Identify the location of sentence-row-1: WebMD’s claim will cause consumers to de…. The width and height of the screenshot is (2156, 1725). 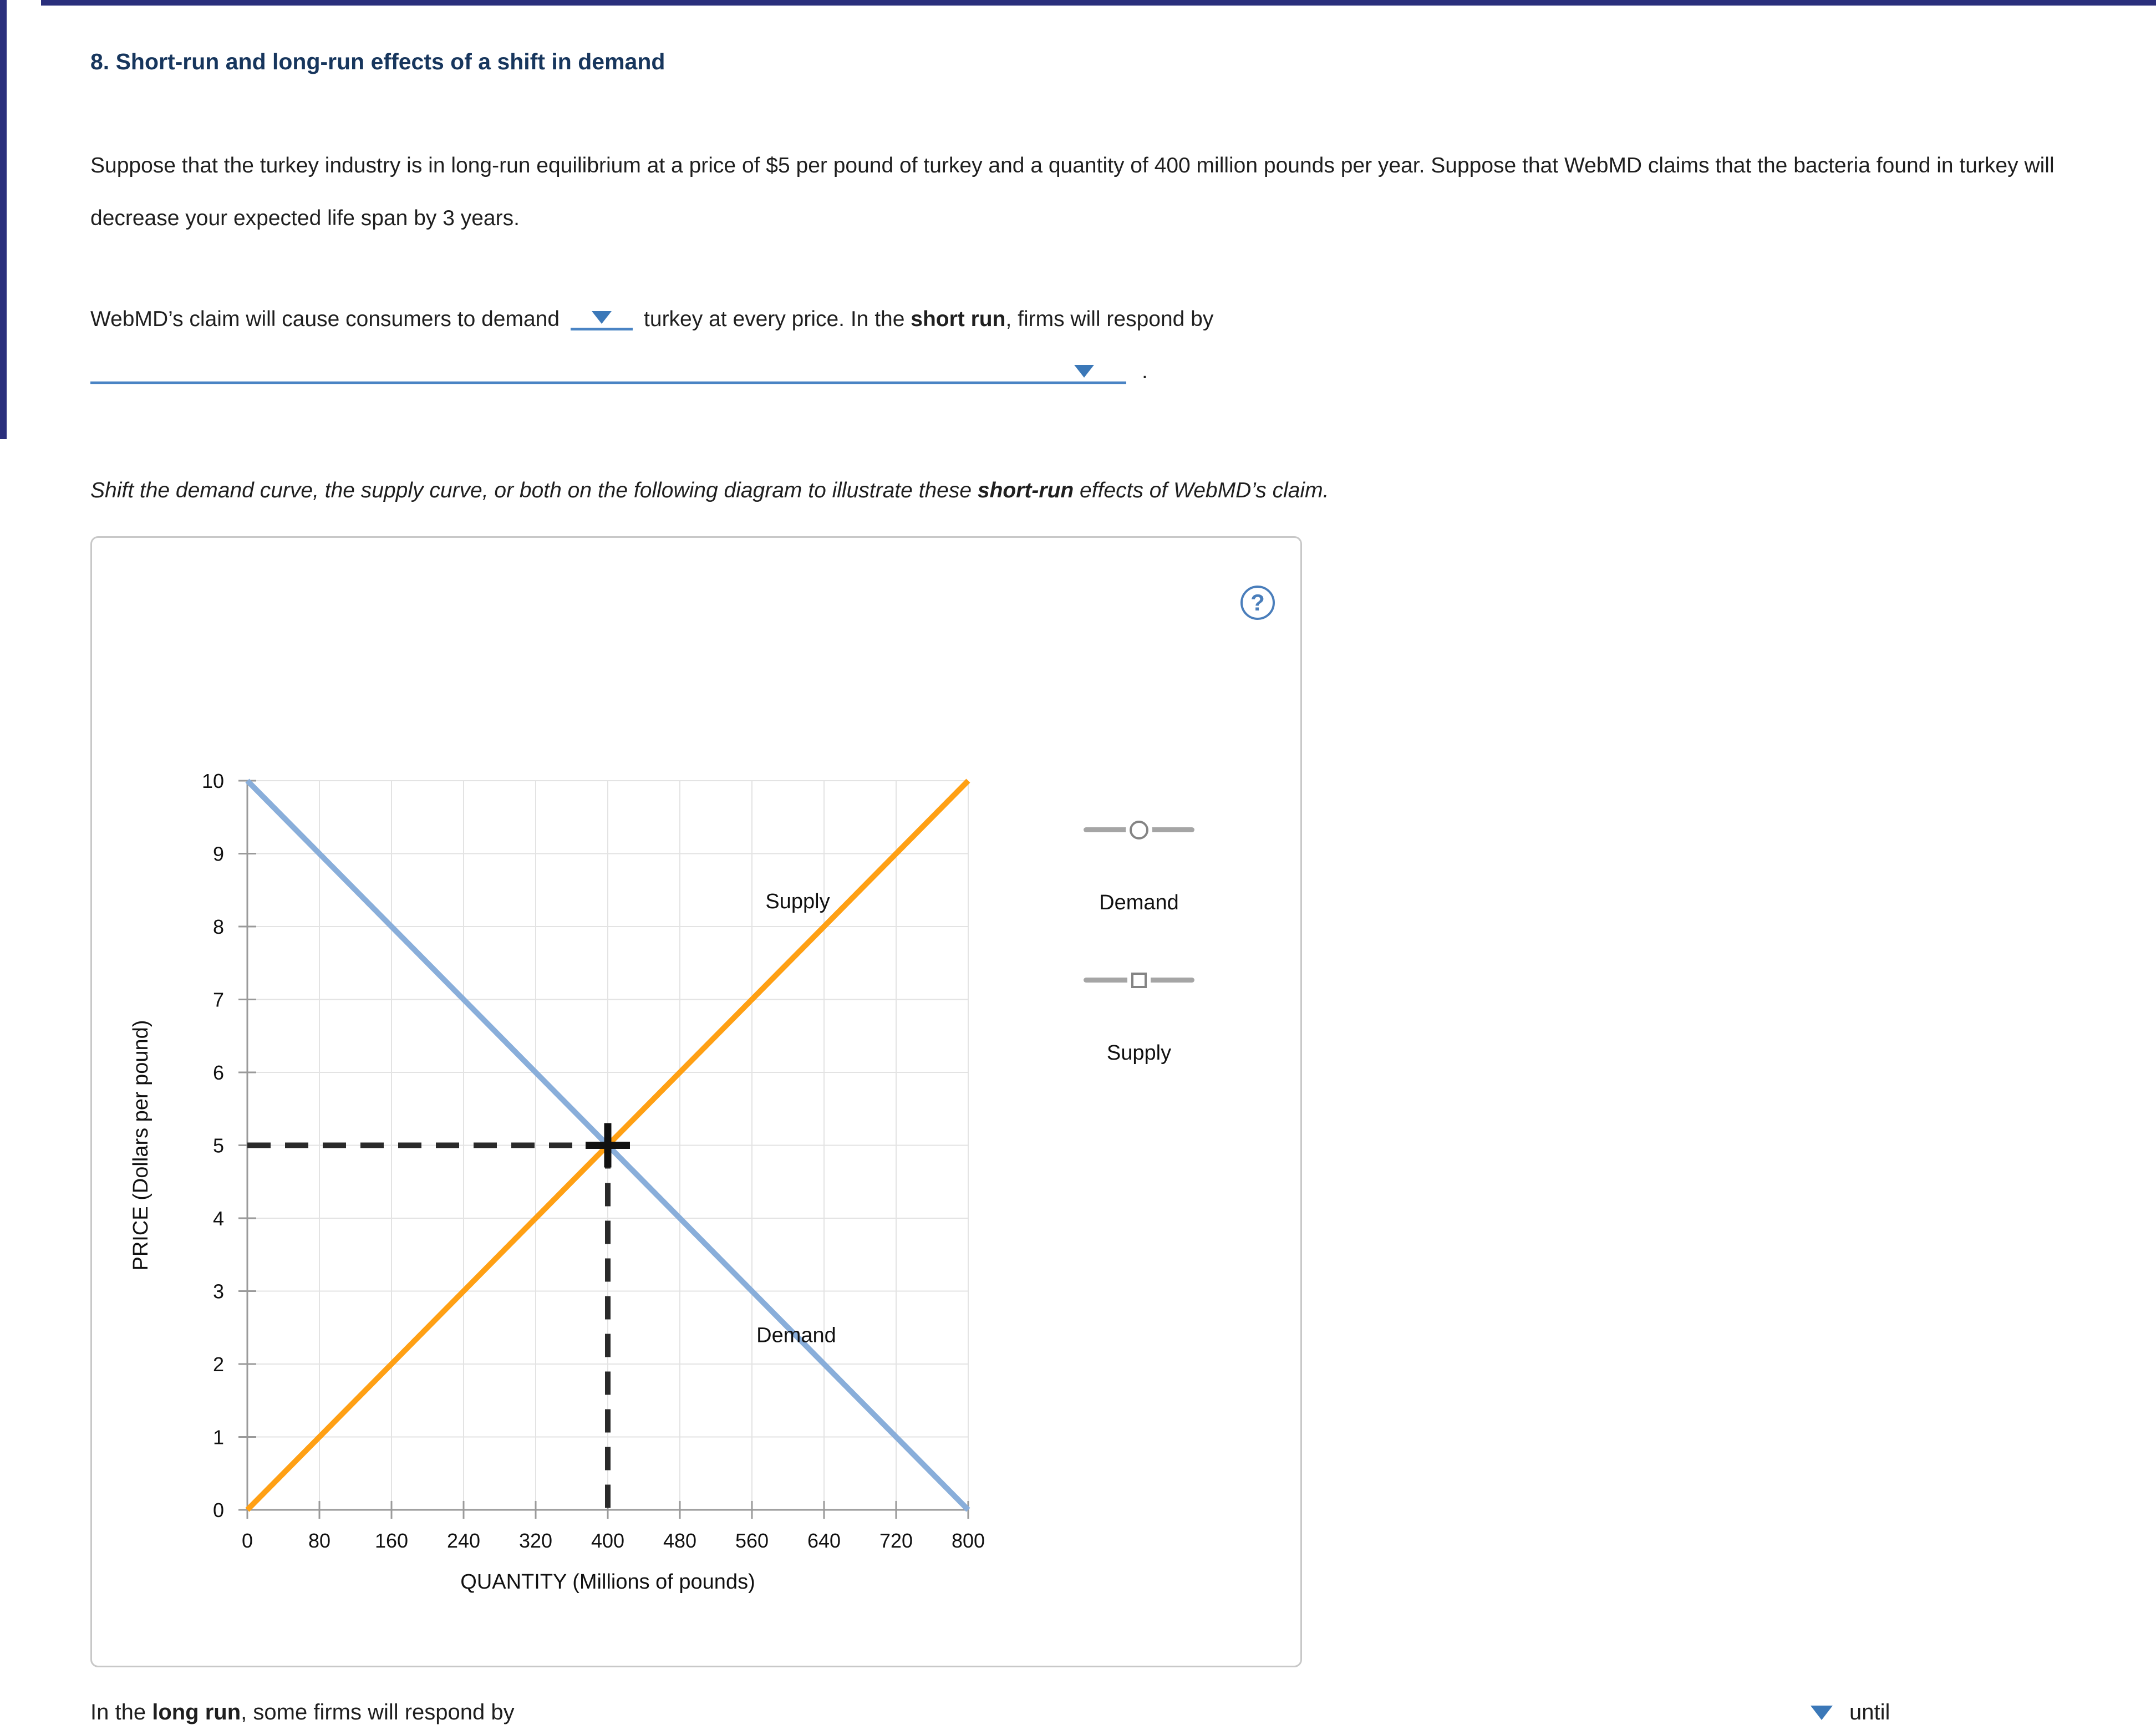
(1101, 319).